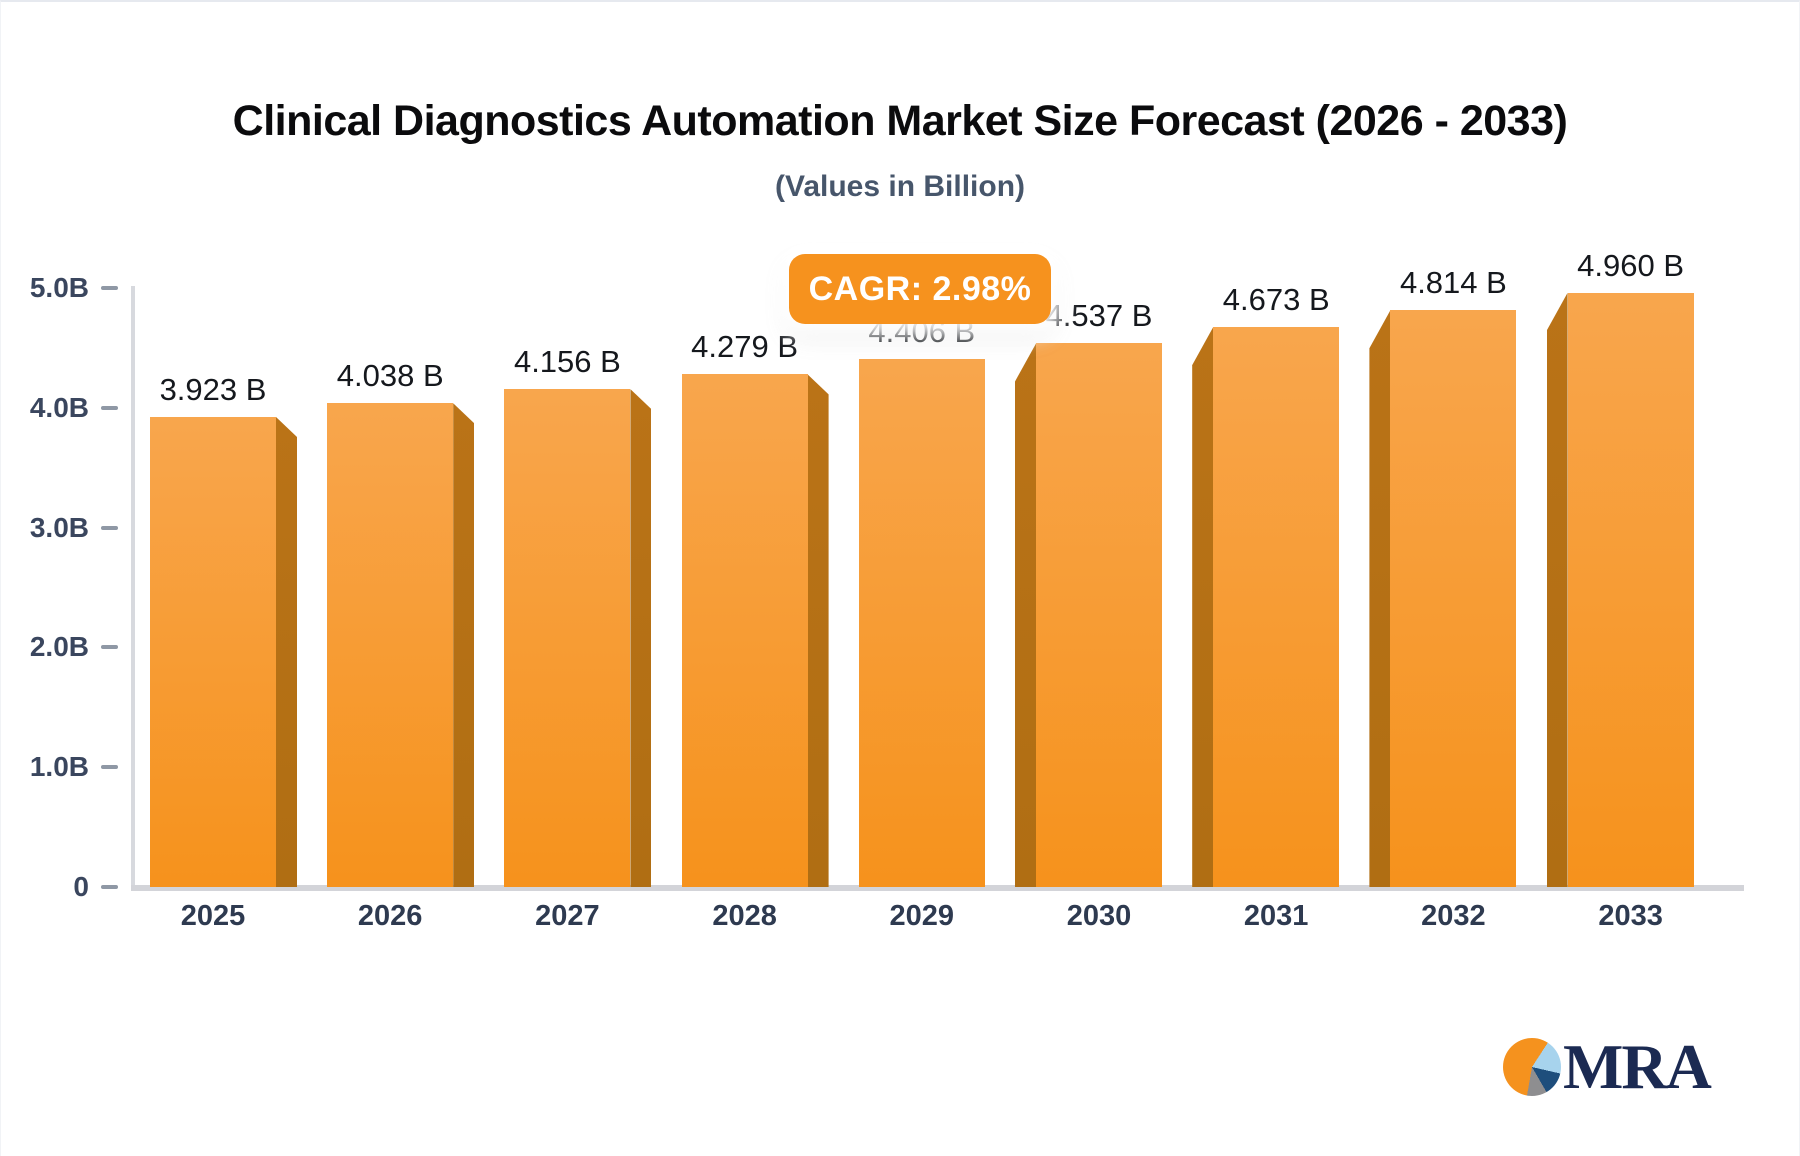 This screenshot has width=1800, height=1156. Describe the element at coordinates (1557, 589) in the screenshot. I see `bar-2033-side` at that location.